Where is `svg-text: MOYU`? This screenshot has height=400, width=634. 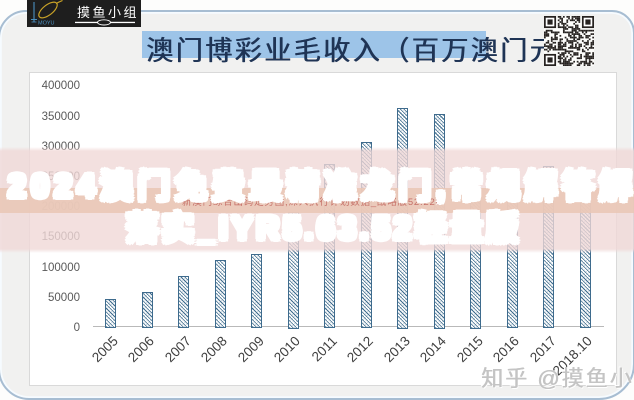
svg-text: MOYU is located at coordinates (46, 24).